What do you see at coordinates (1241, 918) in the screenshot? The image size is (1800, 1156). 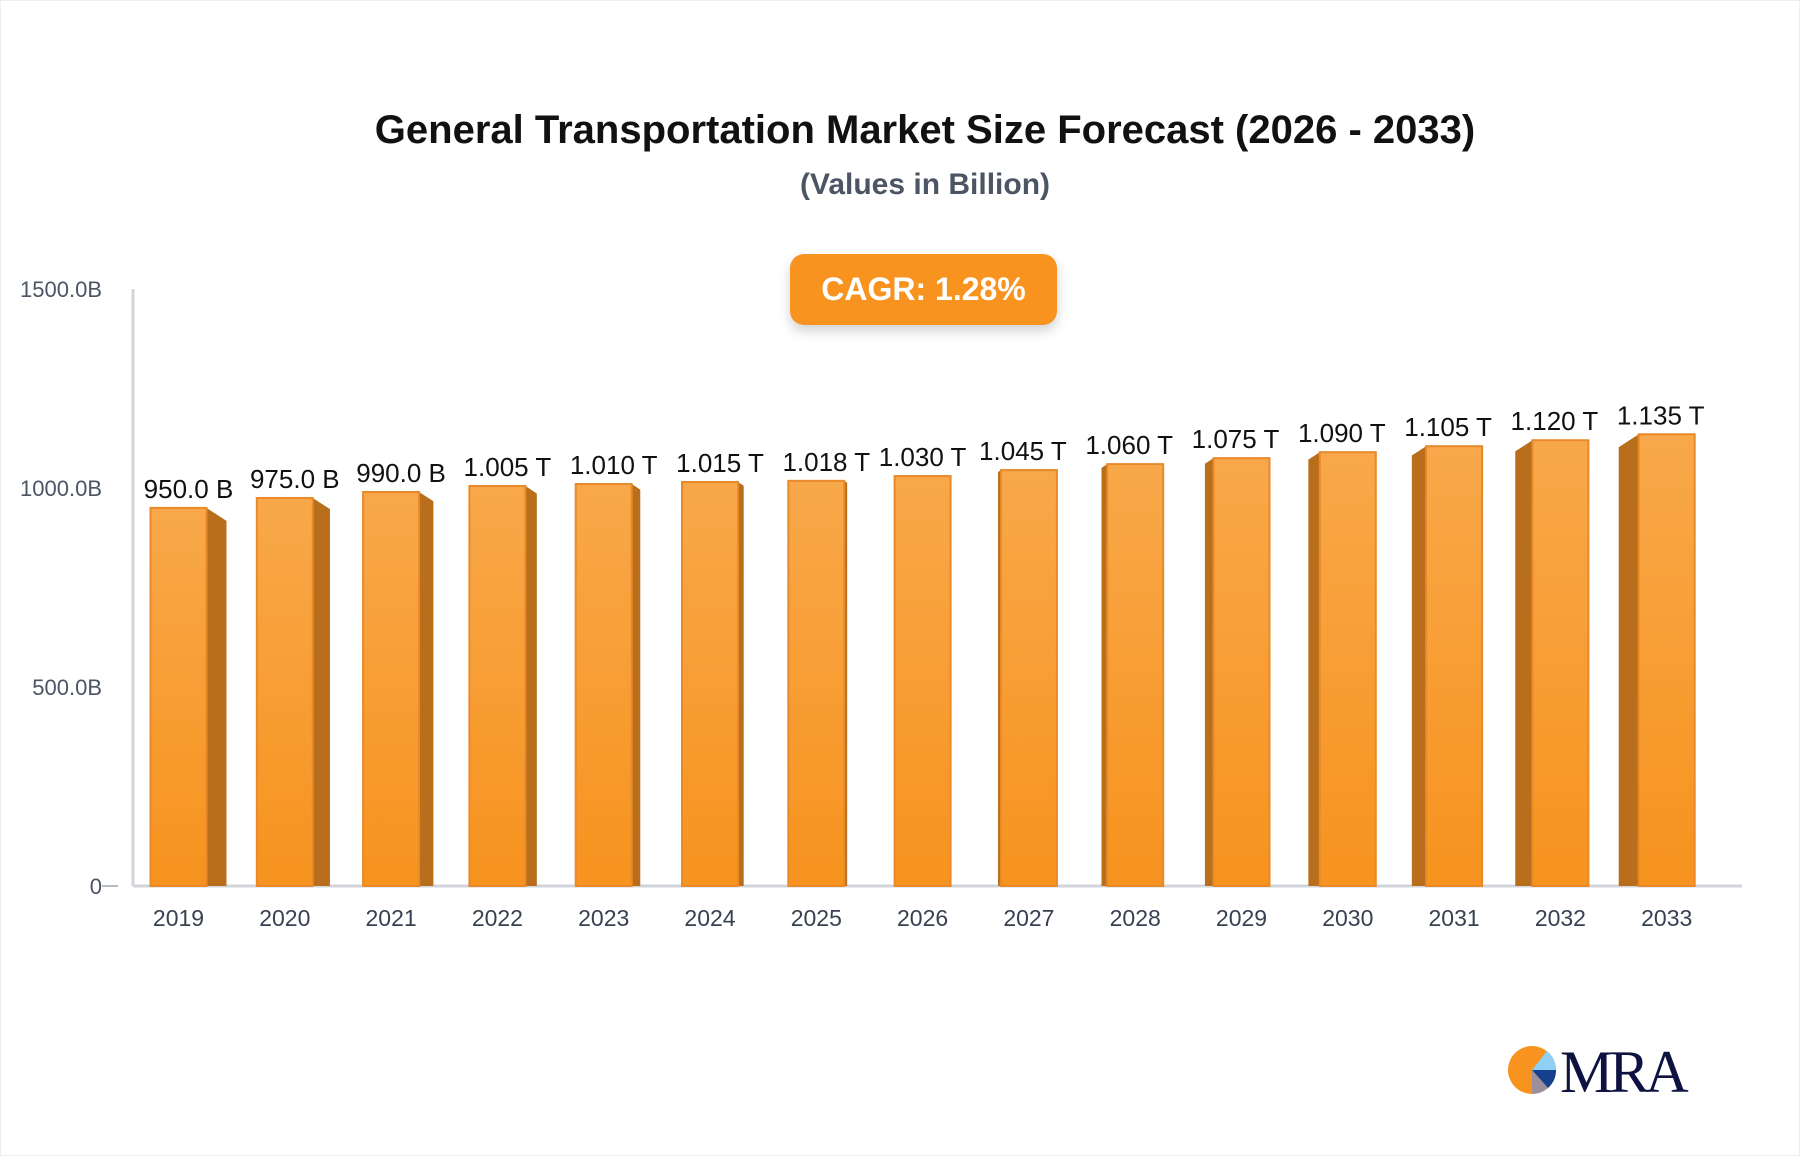 I see `x-tick-label: 2029` at bounding box center [1241, 918].